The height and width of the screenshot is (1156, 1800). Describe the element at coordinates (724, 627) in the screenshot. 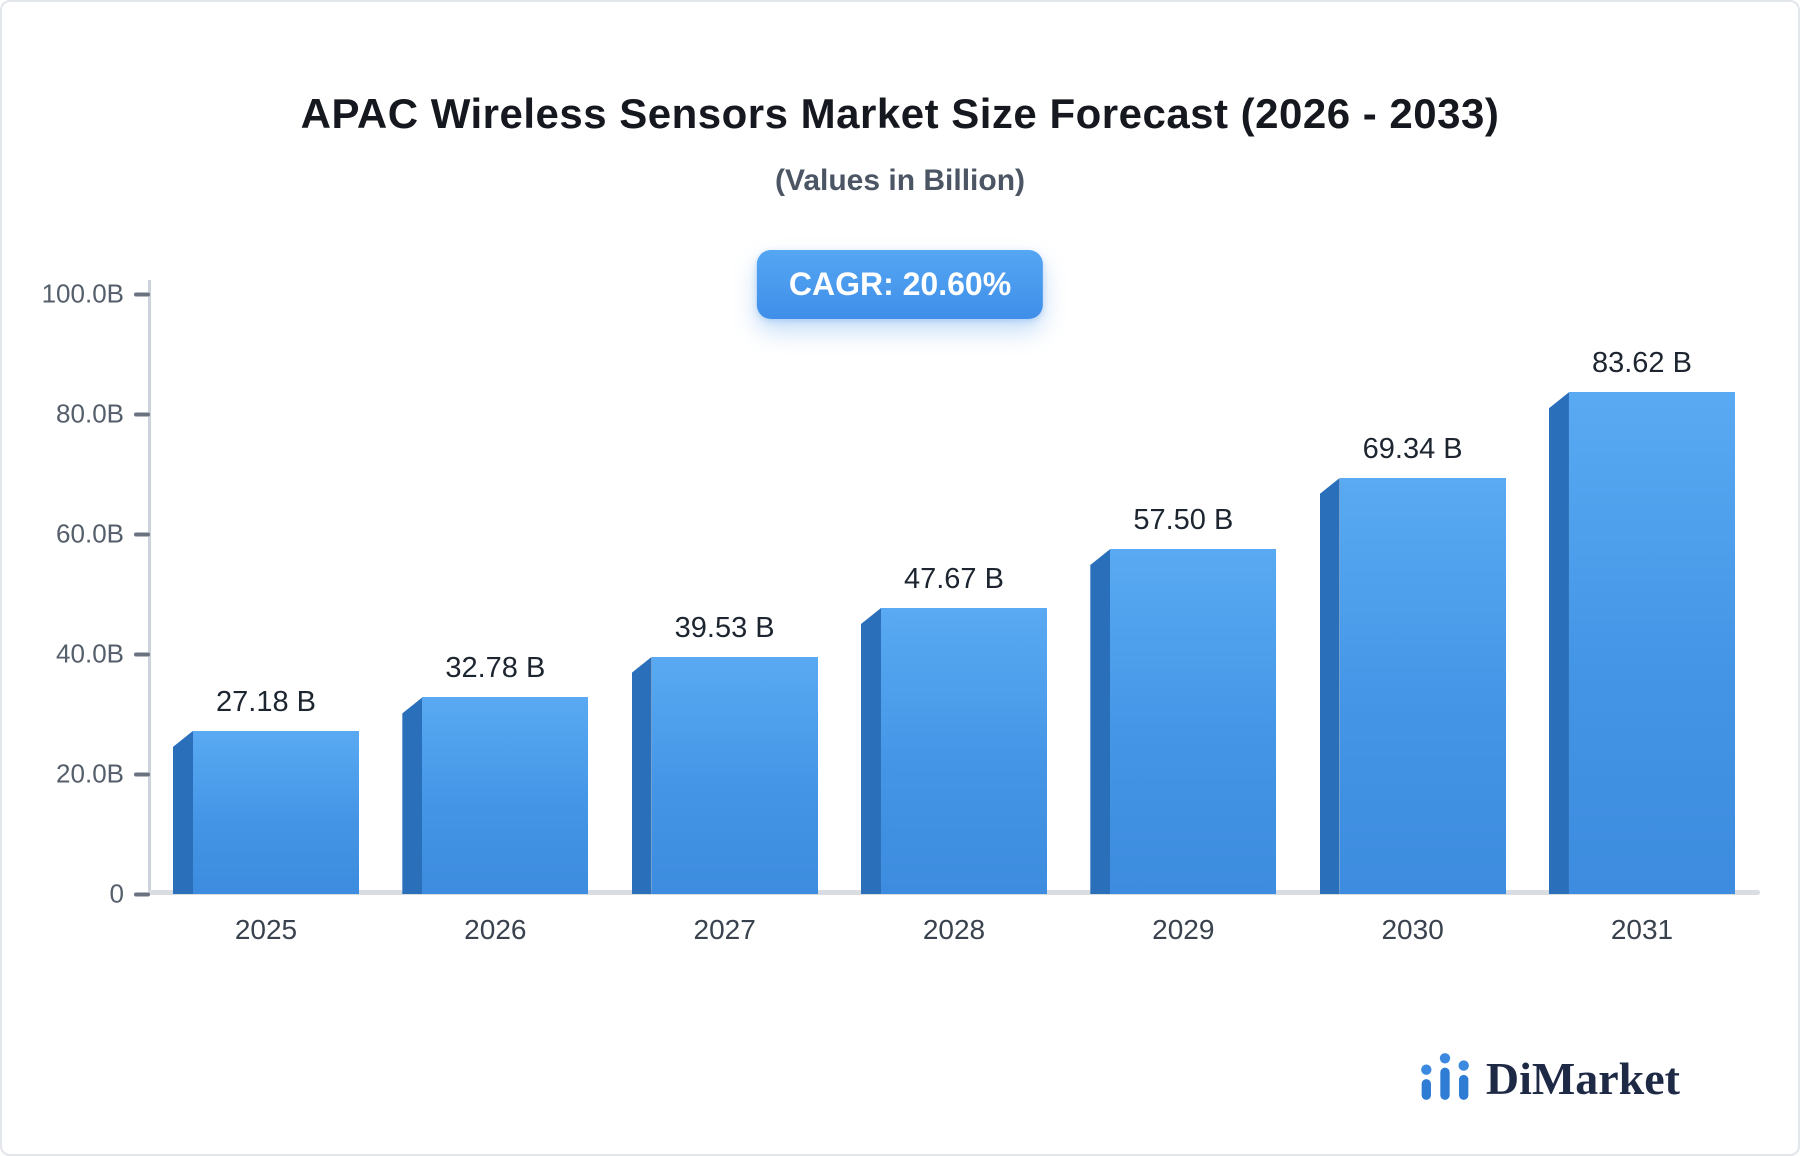

I see `bar-value-label: 39.53 B` at that location.